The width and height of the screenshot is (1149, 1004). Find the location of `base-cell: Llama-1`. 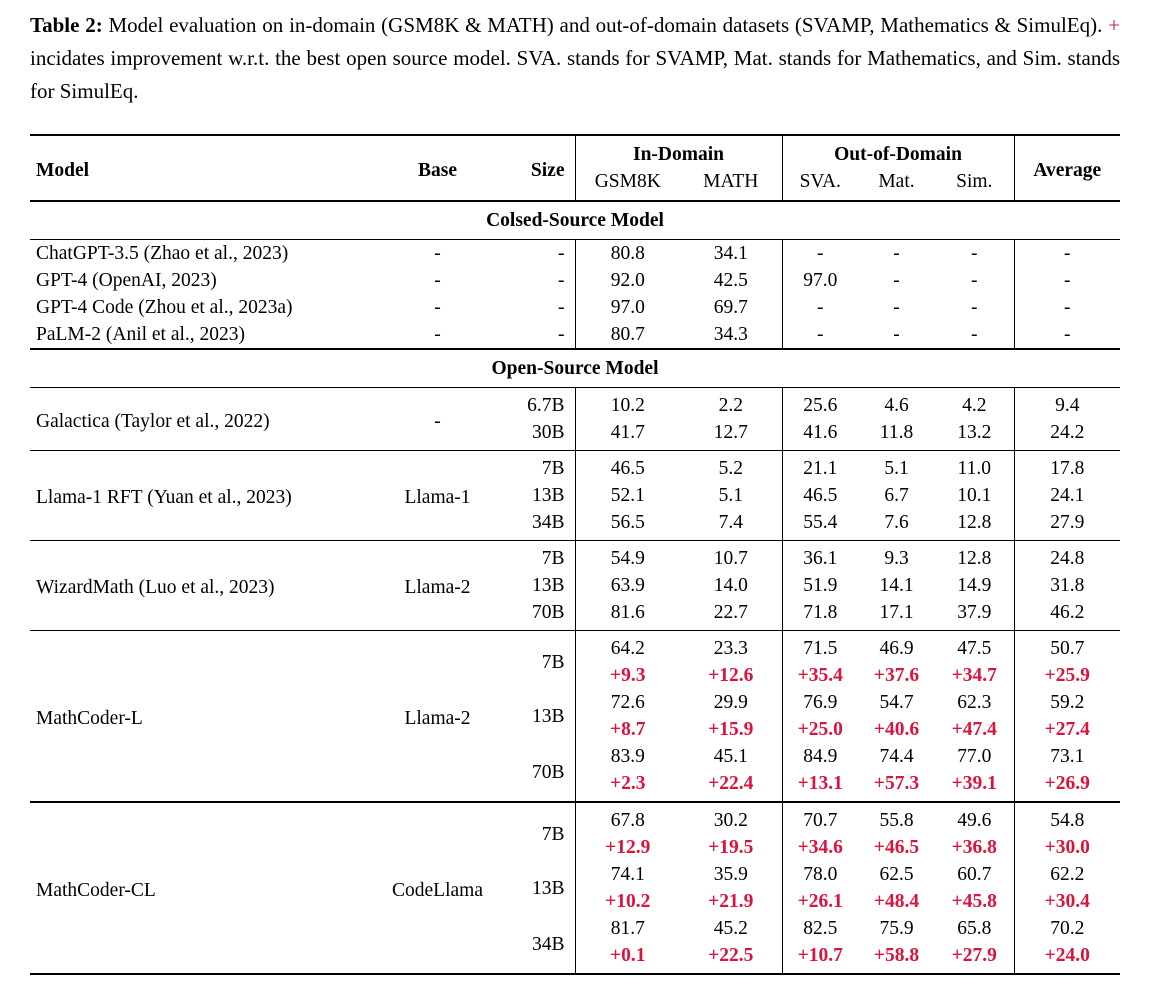

base-cell: Llama-1 is located at coordinates (437, 495).